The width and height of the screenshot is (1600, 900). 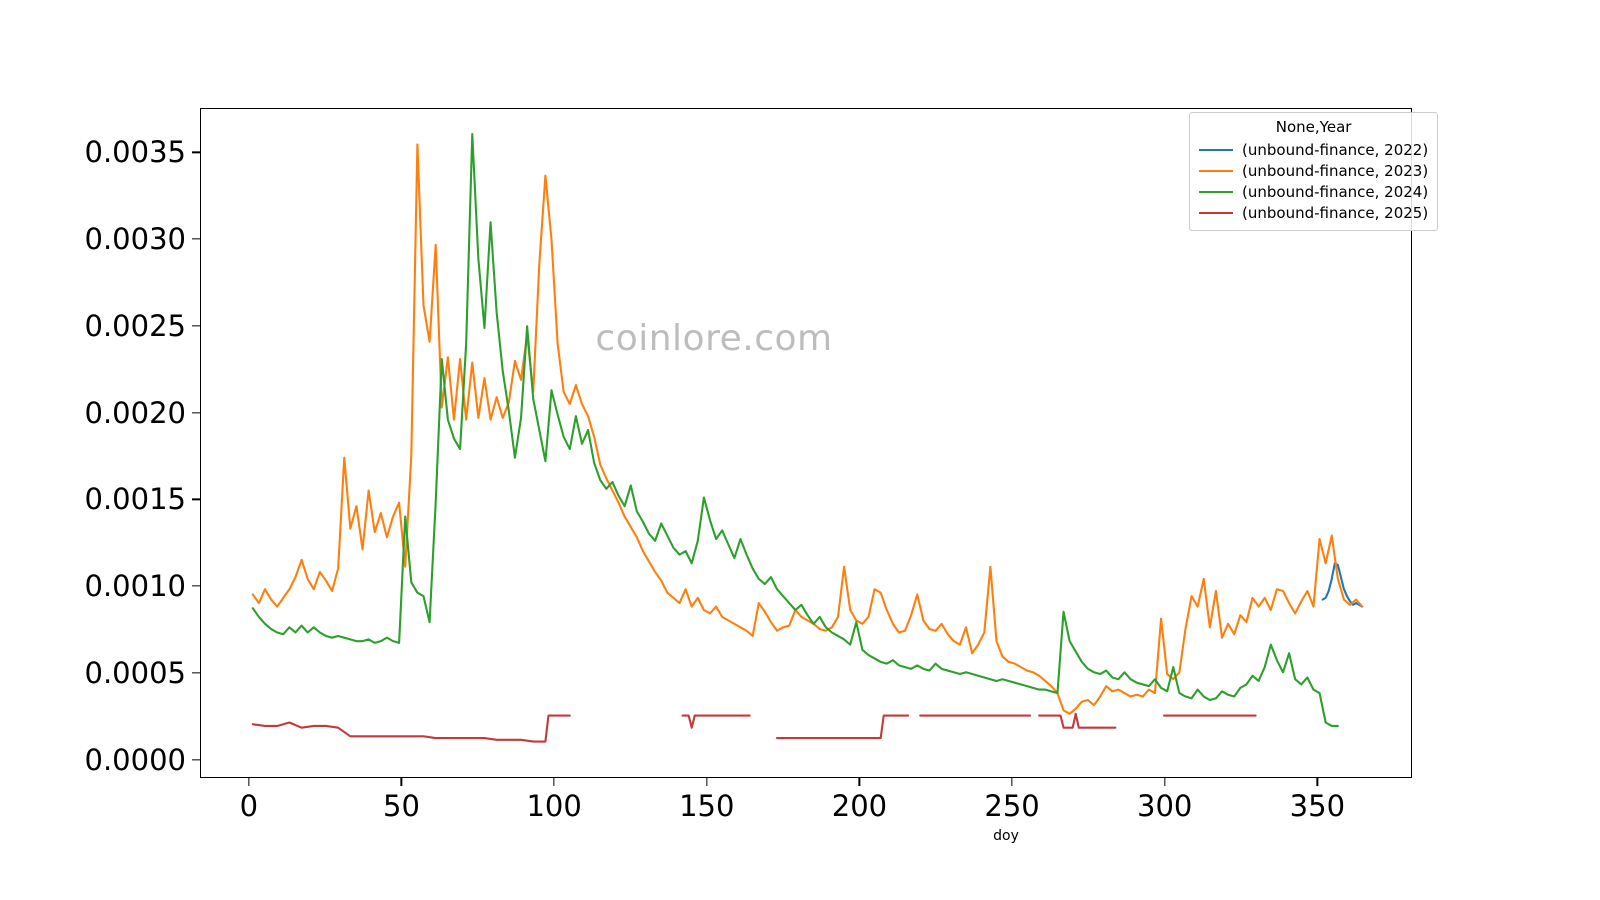 What do you see at coordinates (1006, 836) in the screenshot?
I see `x-axis-label-text: doy` at bounding box center [1006, 836].